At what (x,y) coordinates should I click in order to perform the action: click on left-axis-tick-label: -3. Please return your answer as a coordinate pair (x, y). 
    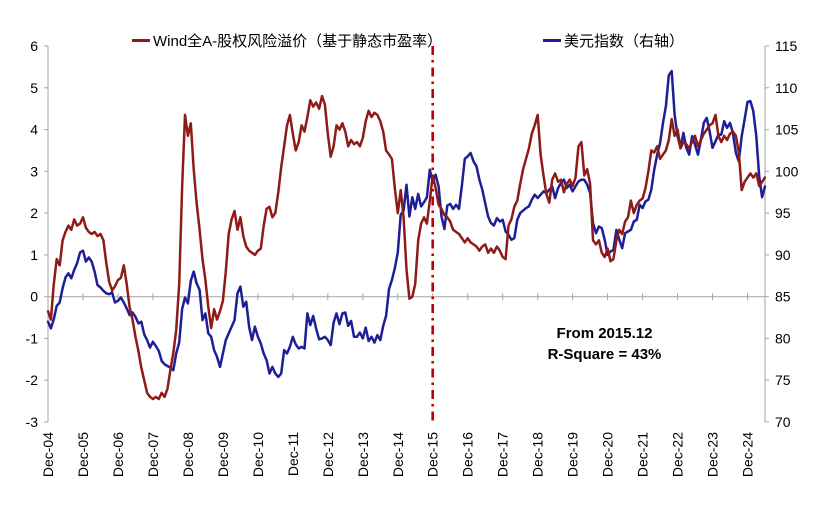
    Looking at the image, I should click on (32, 422).